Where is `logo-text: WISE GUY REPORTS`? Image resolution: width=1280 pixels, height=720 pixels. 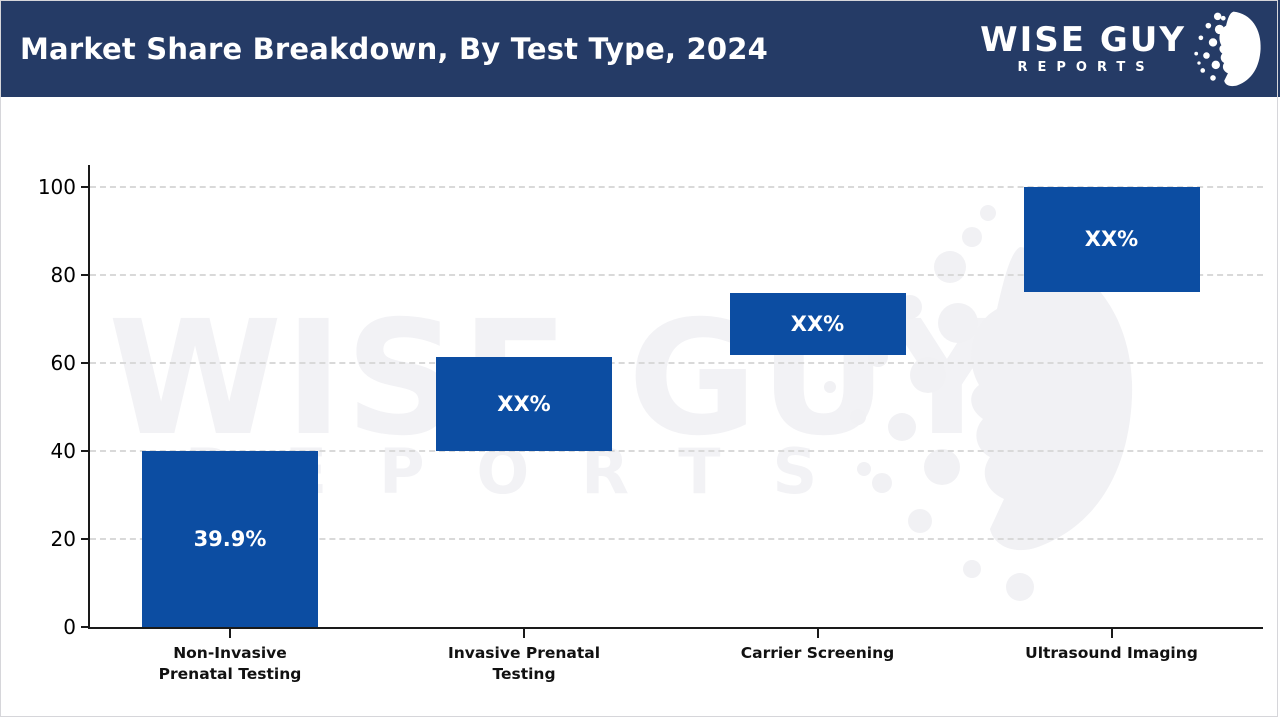 logo-text: WISE GUY REPORTS is located at coordinates (1083, 48).